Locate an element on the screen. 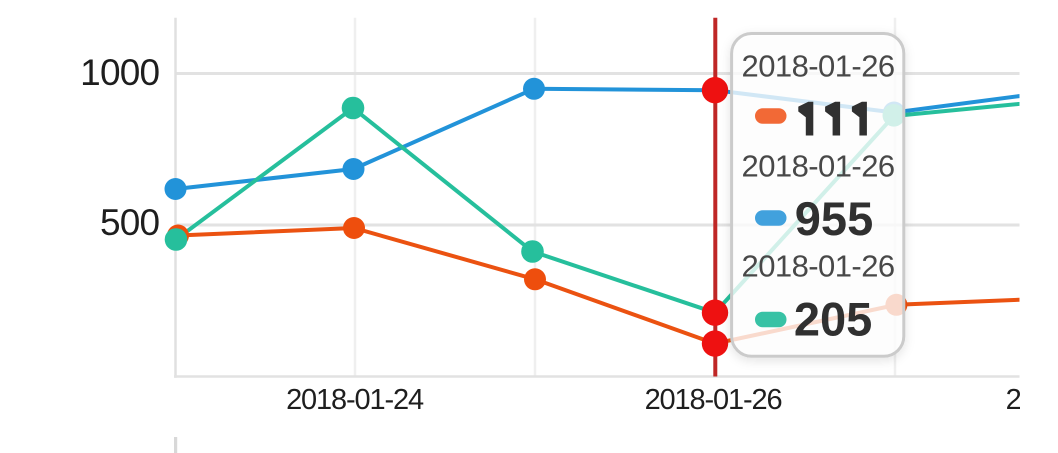 The image size is (1058, 453). svg-text: 205 is located at coordinates (833, 318).